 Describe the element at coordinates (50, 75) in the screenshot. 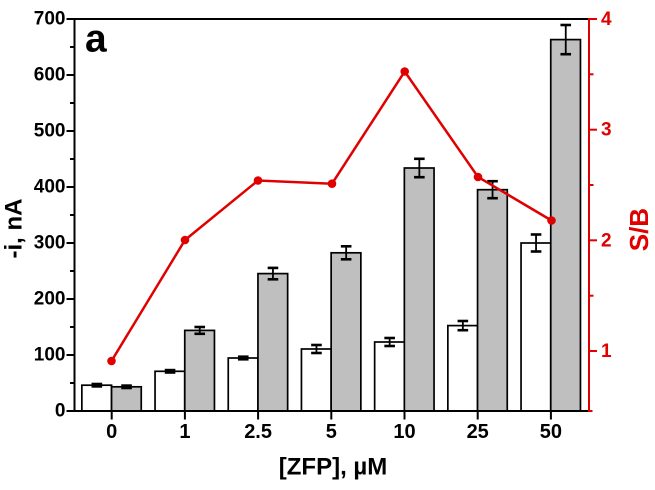

I see `svg-text: 600` at that location.